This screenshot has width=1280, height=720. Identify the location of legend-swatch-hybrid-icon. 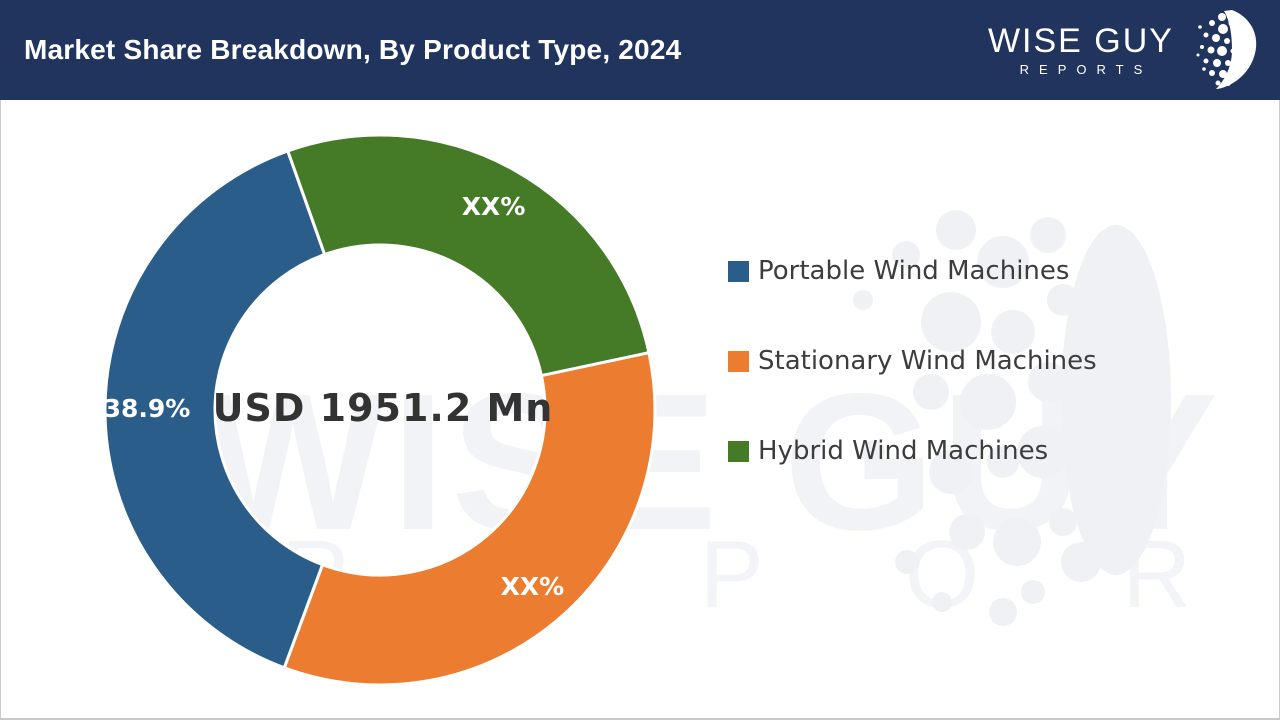
(738, 451).